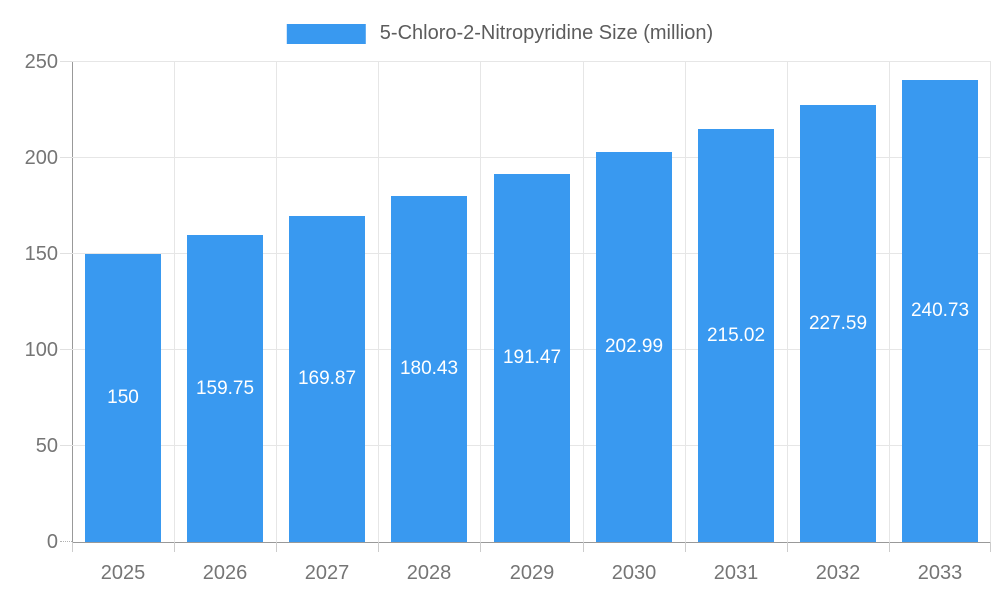 This screenshot has height=600, width=1000. What do you see at coordinates (327, 573) in the screenshot?
I see `x-tick-label-2027: 2027` at bounding box center [327, 573].